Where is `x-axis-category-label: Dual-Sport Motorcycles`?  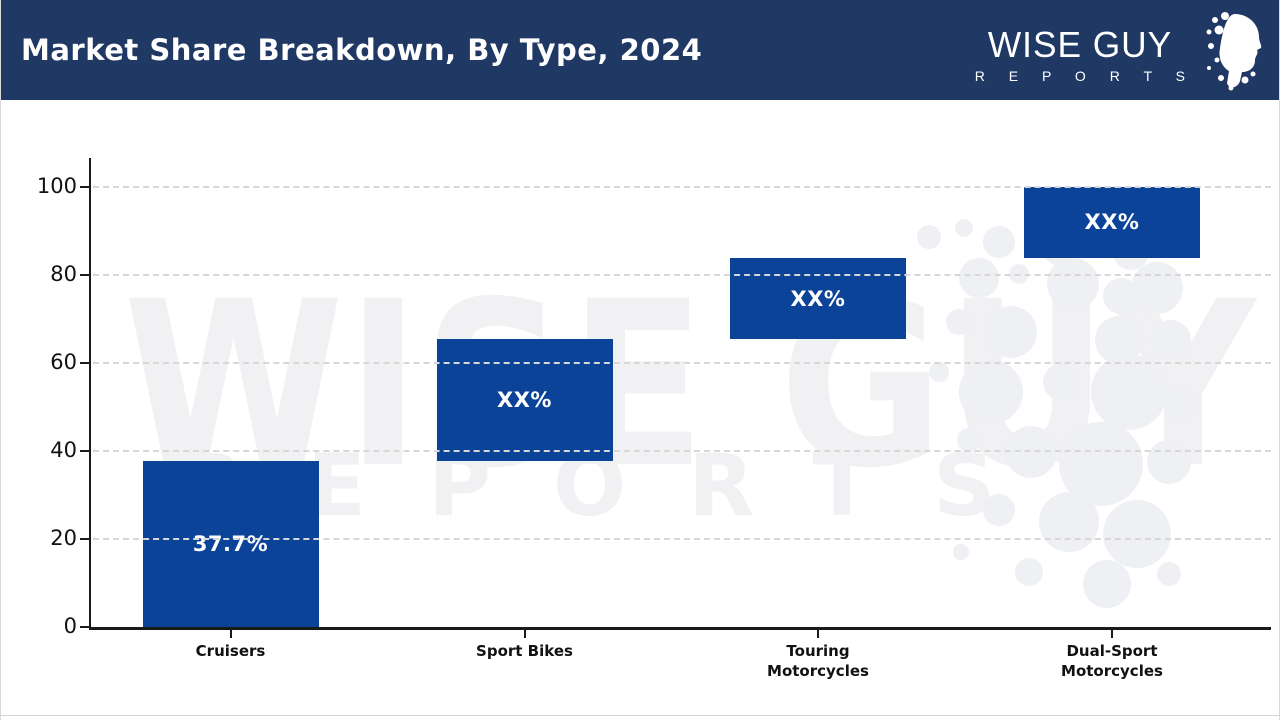 x-axis-category-label: Dual-Sport Motorcycles is located at coordinates (1112, 661).